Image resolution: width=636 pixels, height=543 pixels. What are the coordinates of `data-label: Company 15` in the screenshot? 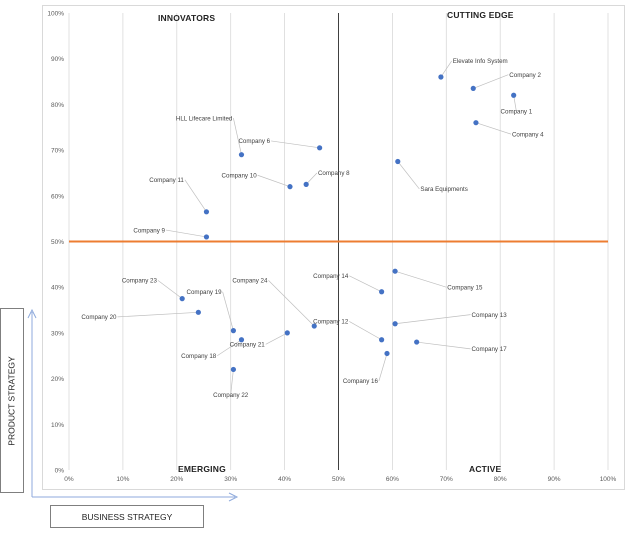 It's located at (465, 287).